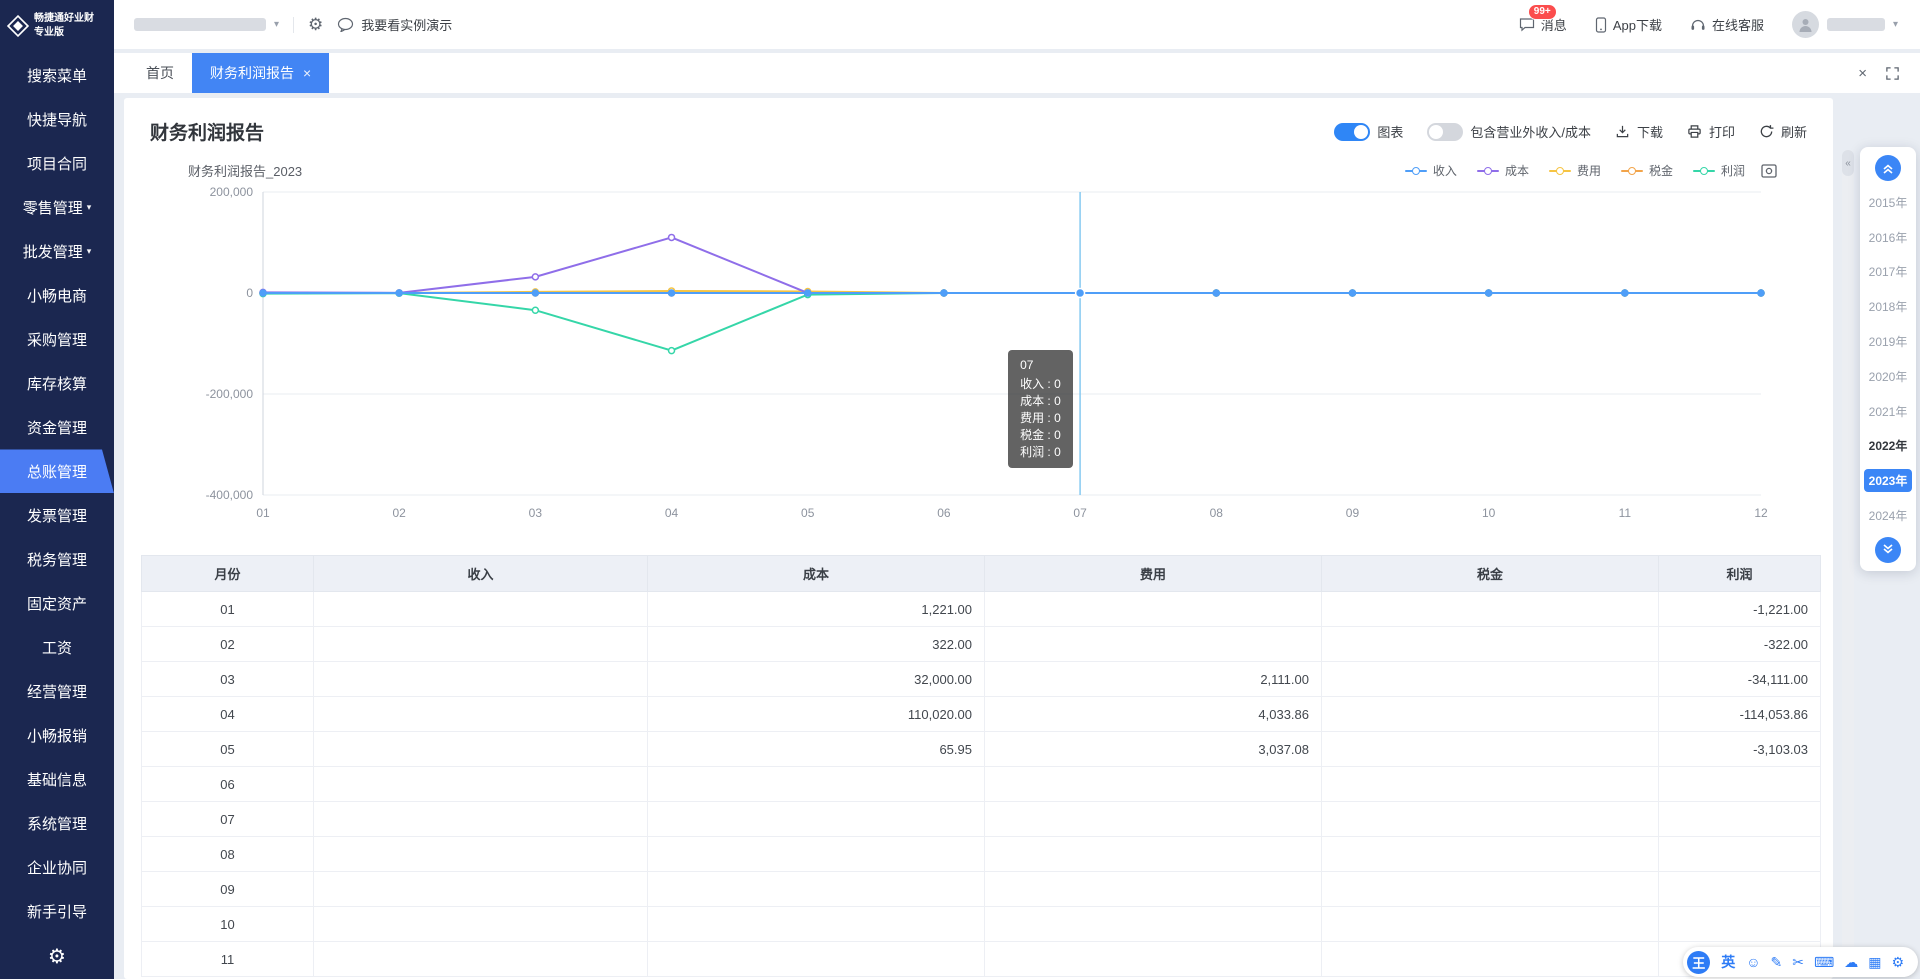 Image resolution: width=1920 pixels, height=979 pixels. I want to click on sidebar-item-1: 快捷导航, so click(57, 119).